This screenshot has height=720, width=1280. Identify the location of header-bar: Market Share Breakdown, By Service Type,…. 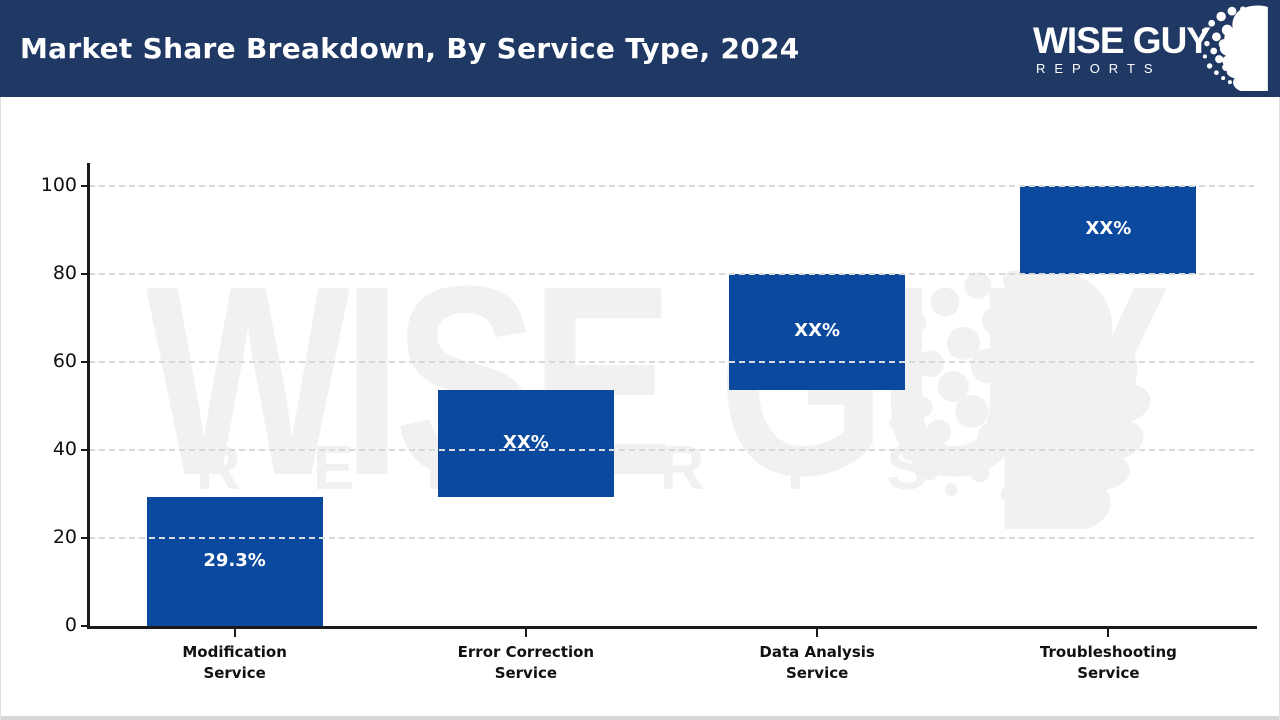
(640, 48).